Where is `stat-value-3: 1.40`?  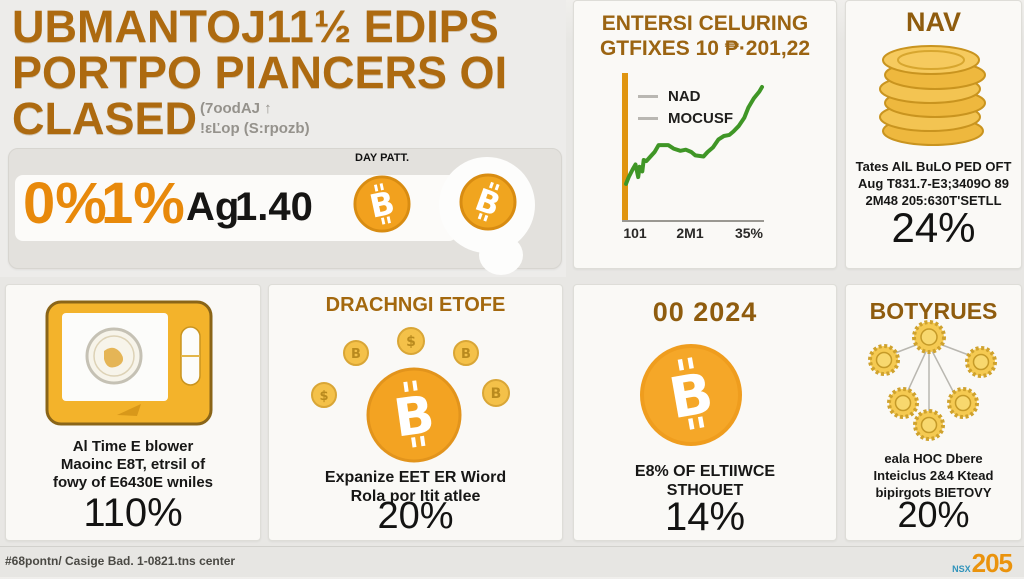
stat-value-3: 1.40 is located at coordinates (274, 207).